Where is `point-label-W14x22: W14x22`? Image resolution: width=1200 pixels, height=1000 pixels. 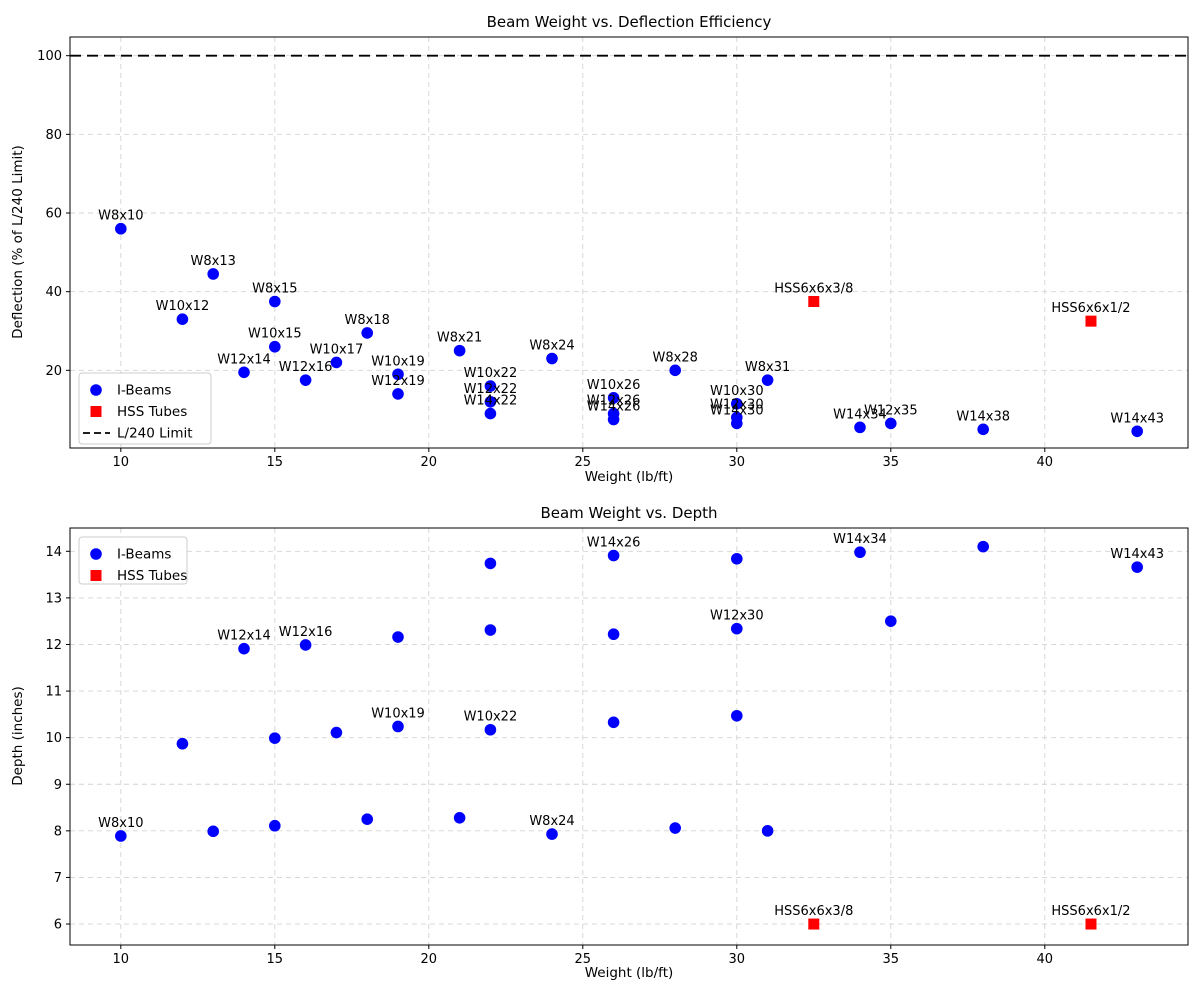 point-label-W14x22: W14x22 is located at coordinates (491, 401).